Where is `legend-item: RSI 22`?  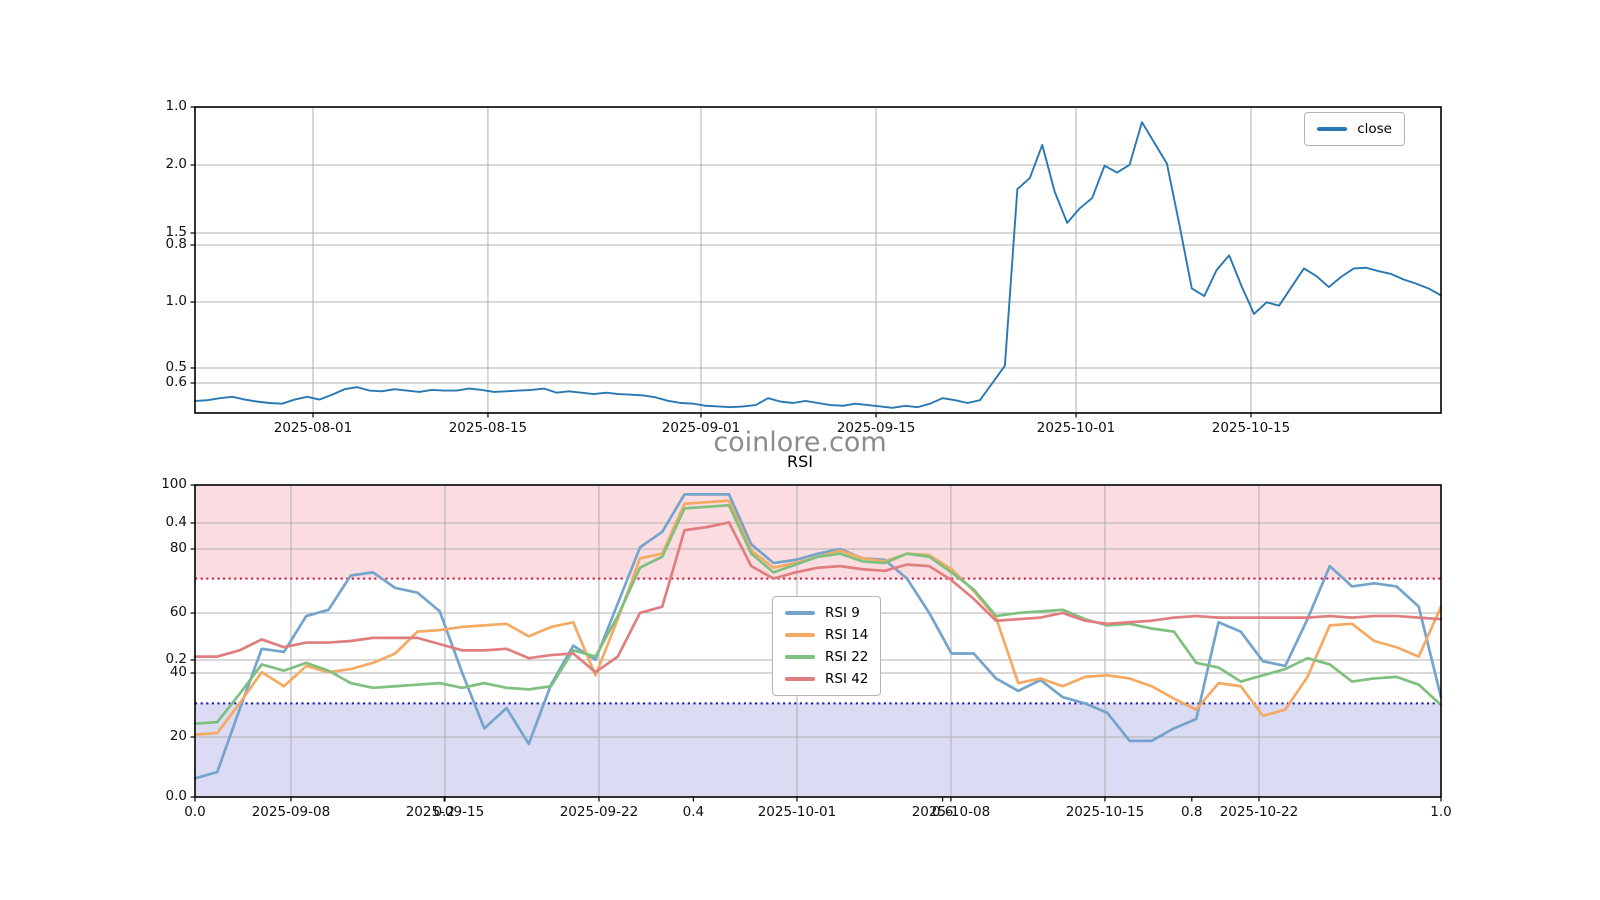 legend-item: RSI 22 is located at coordinates (826, 657).